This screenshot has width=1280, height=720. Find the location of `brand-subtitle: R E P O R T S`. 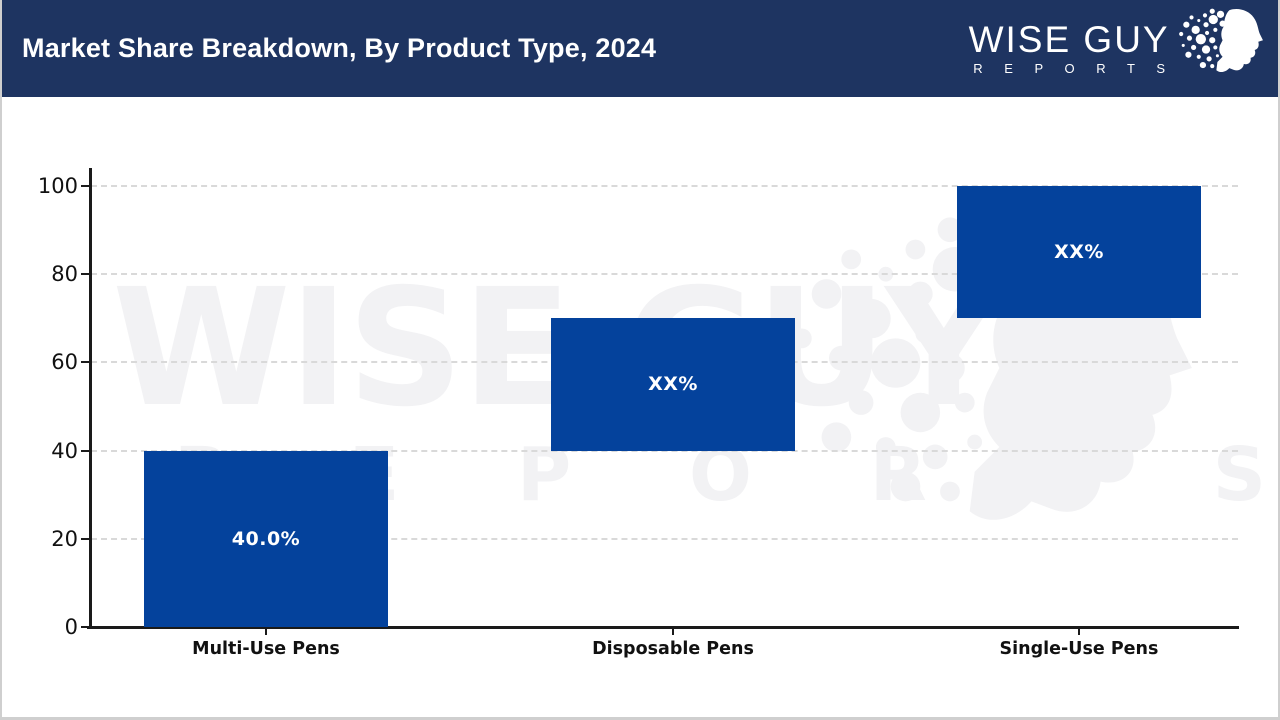

brand-subtitle: R E P O R T S is located at coordinates (1073, 68).